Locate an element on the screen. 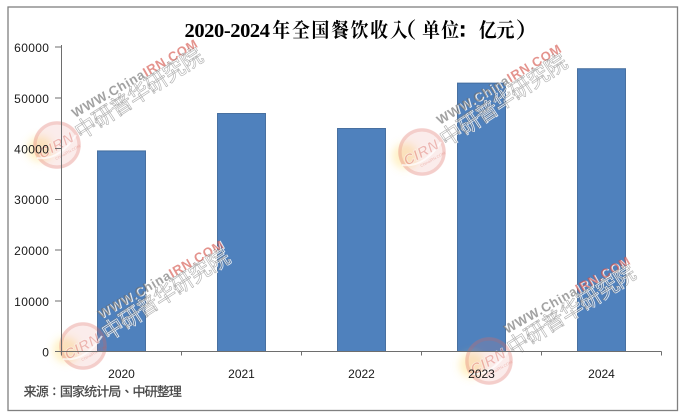 This screenshot has width=682, height=417. svg-text: 50000 is located at coordinates (31, 99).